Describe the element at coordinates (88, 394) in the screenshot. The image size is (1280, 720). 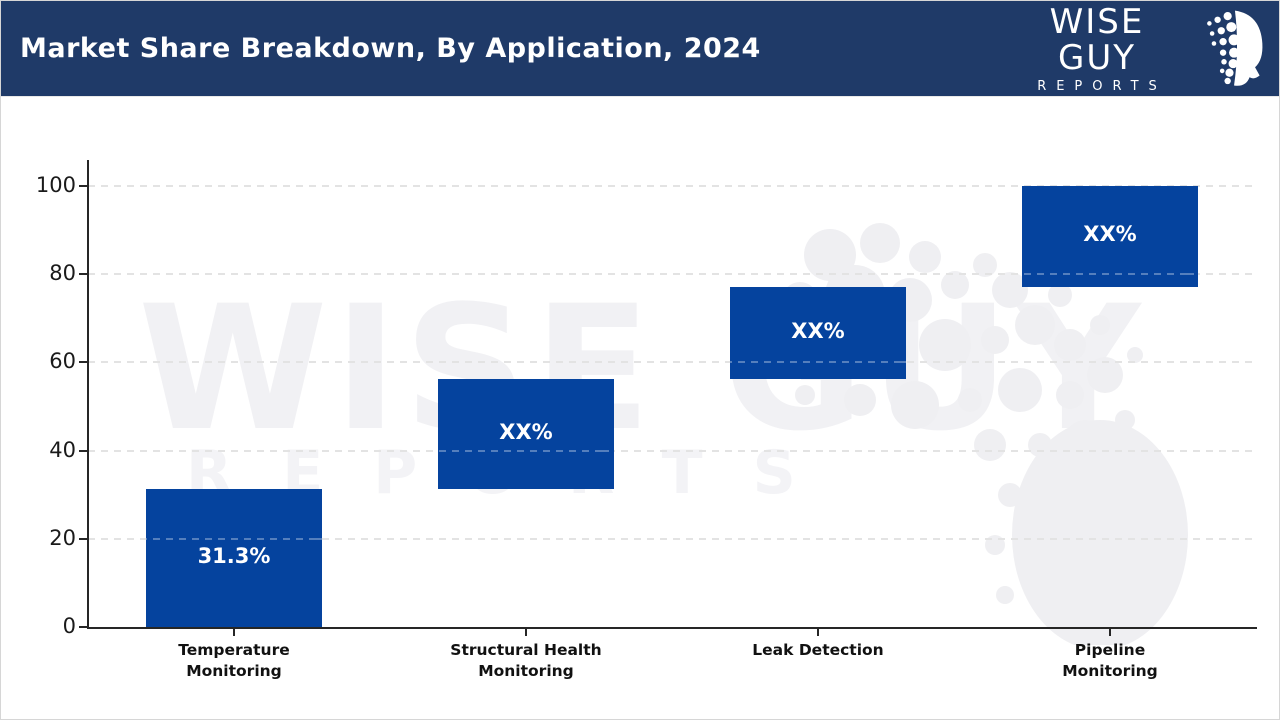
I see `y-axis-line` at that location.